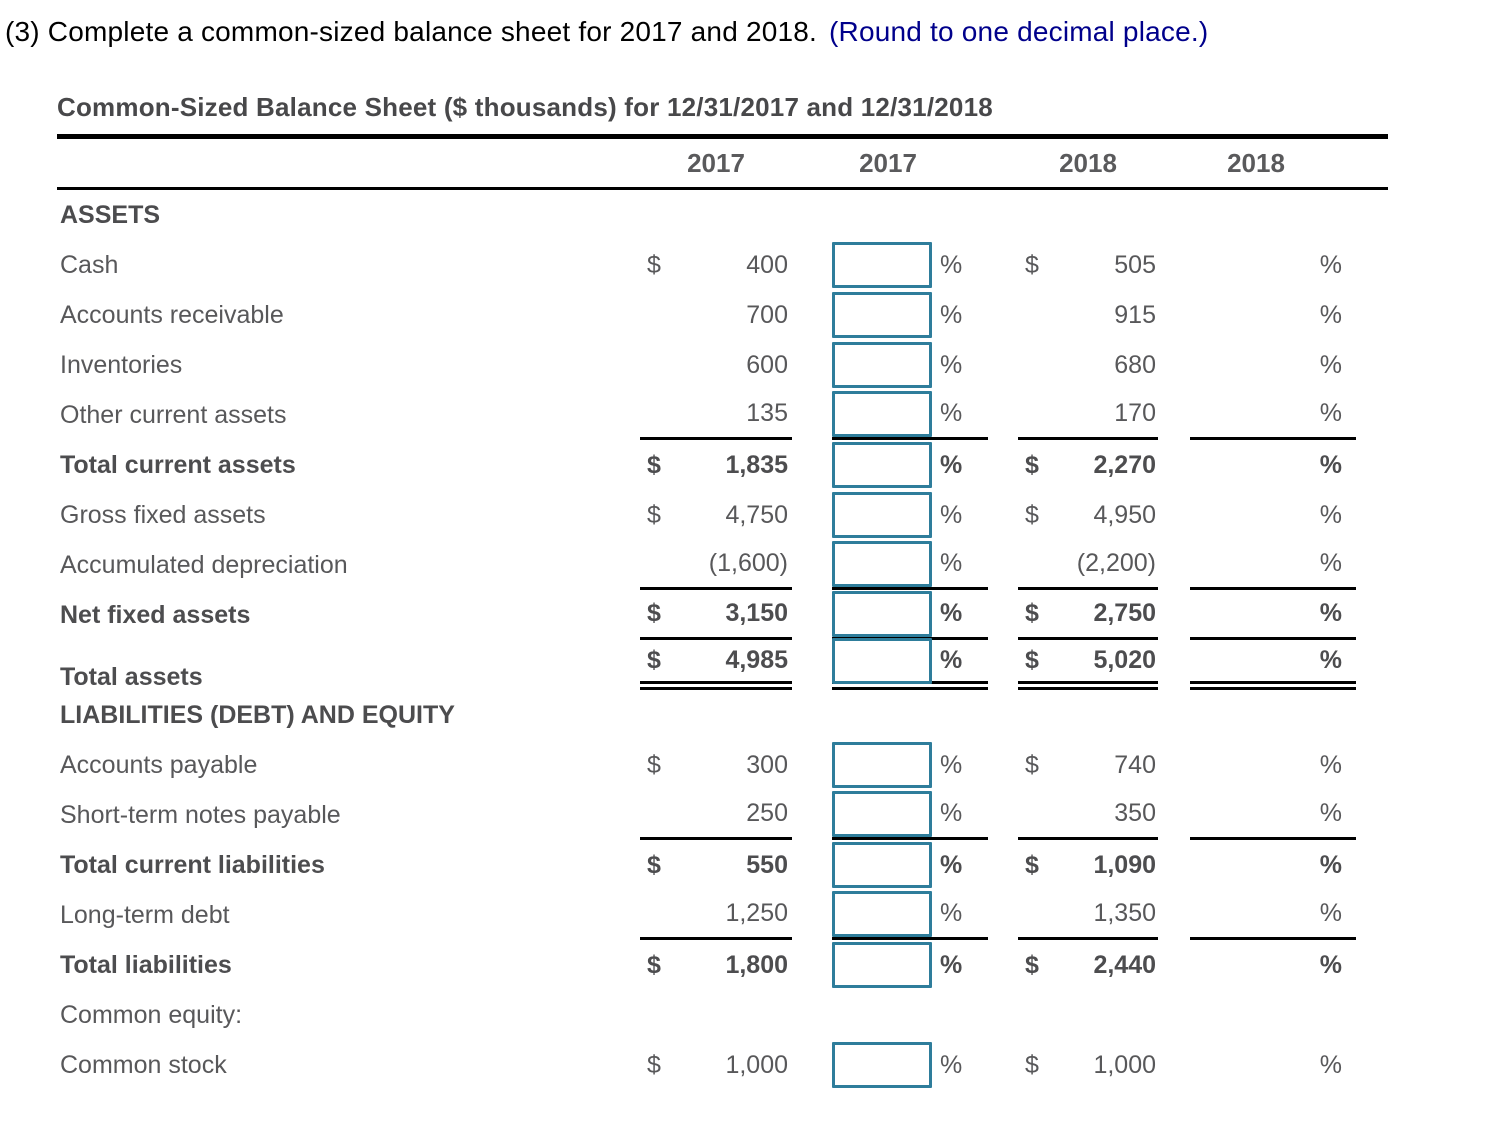  Describe the element at coordinates (1135, 264) in the screenshot. I see `amount-2018: 505` at that location.